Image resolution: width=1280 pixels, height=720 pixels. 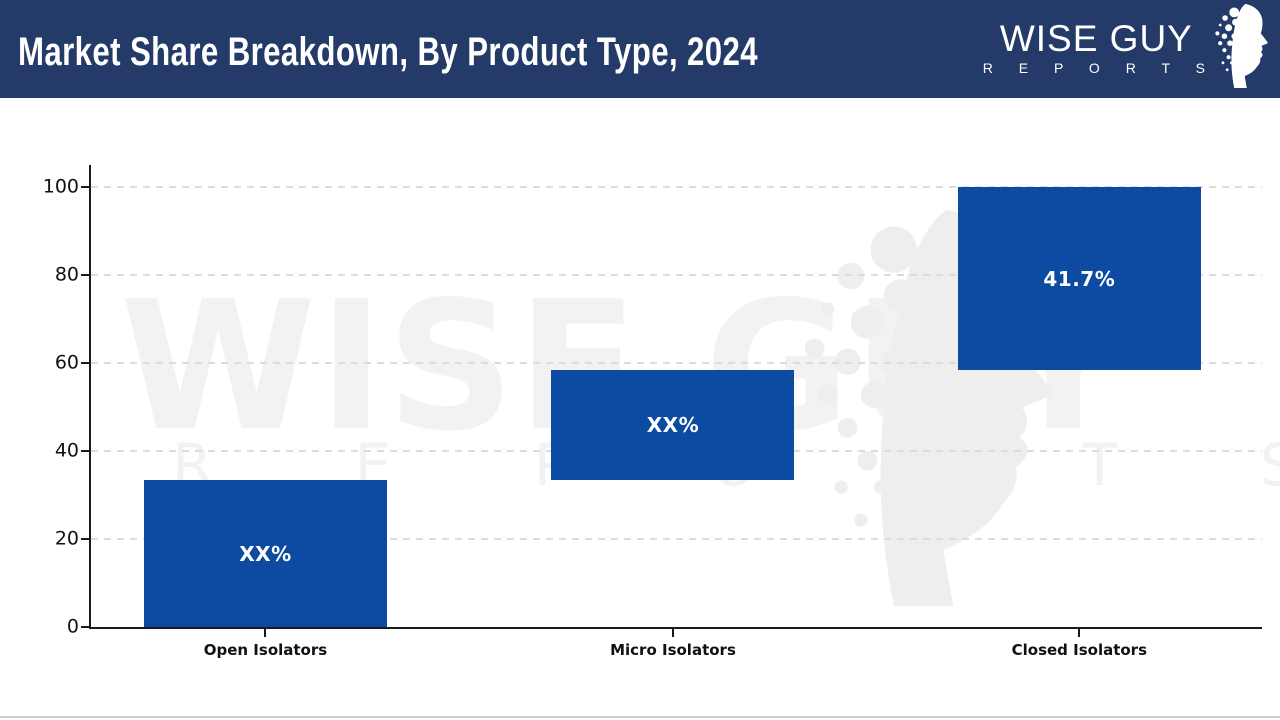 I want to click on y-axis-tick-label: 100, so click(x=60, y=186).